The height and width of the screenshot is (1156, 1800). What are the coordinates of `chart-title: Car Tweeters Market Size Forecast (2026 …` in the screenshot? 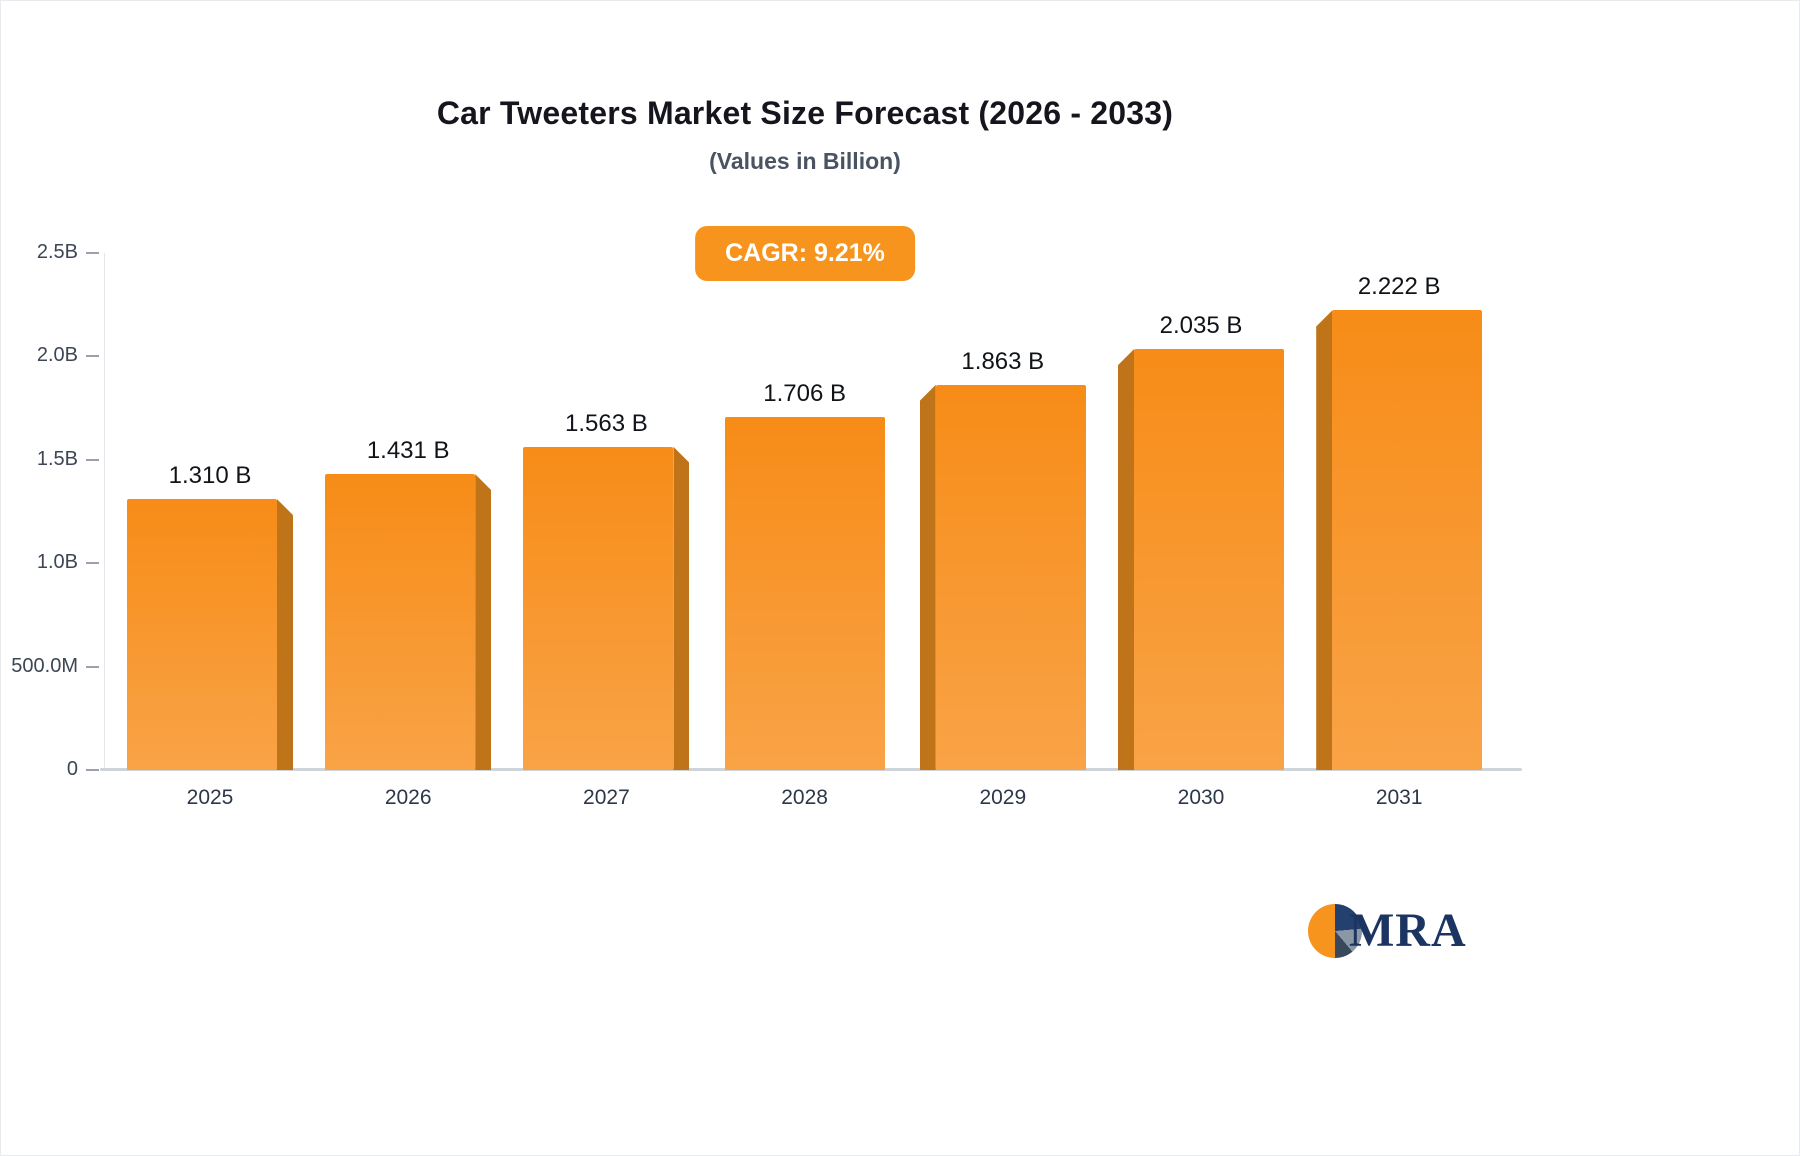 It's located at (805, 113).